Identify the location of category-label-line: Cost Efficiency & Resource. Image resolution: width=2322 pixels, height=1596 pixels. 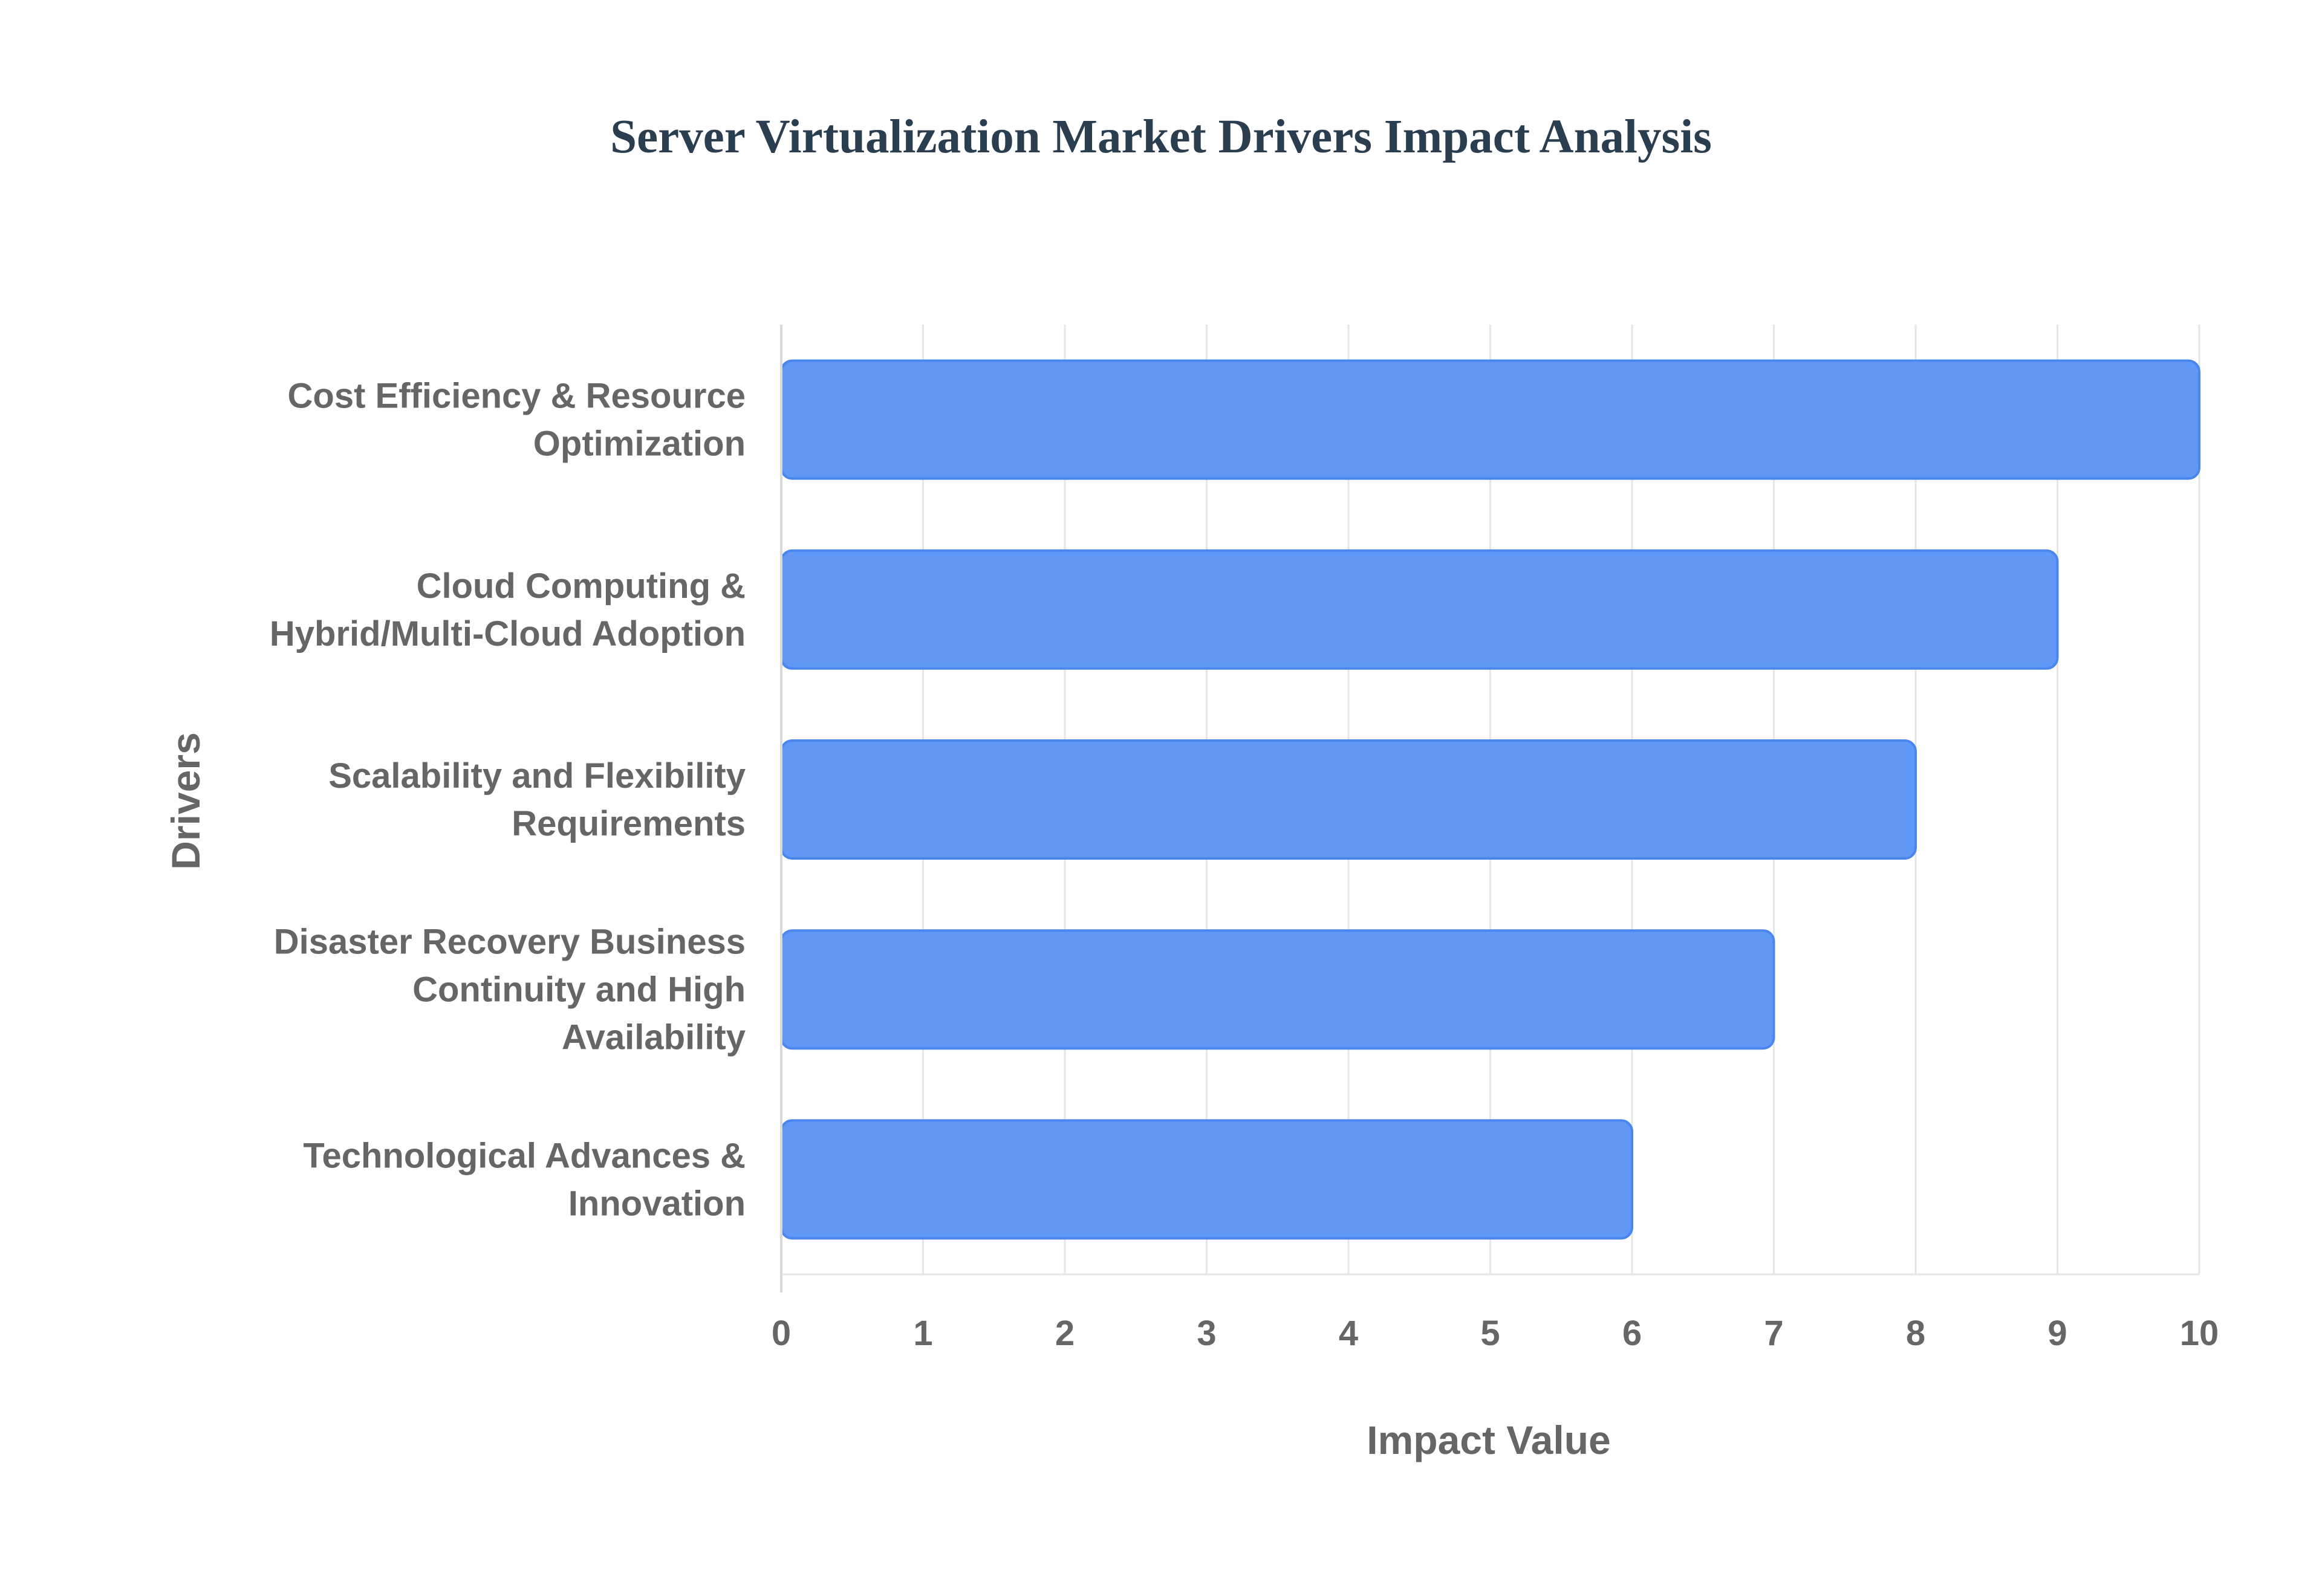
(517, 396).